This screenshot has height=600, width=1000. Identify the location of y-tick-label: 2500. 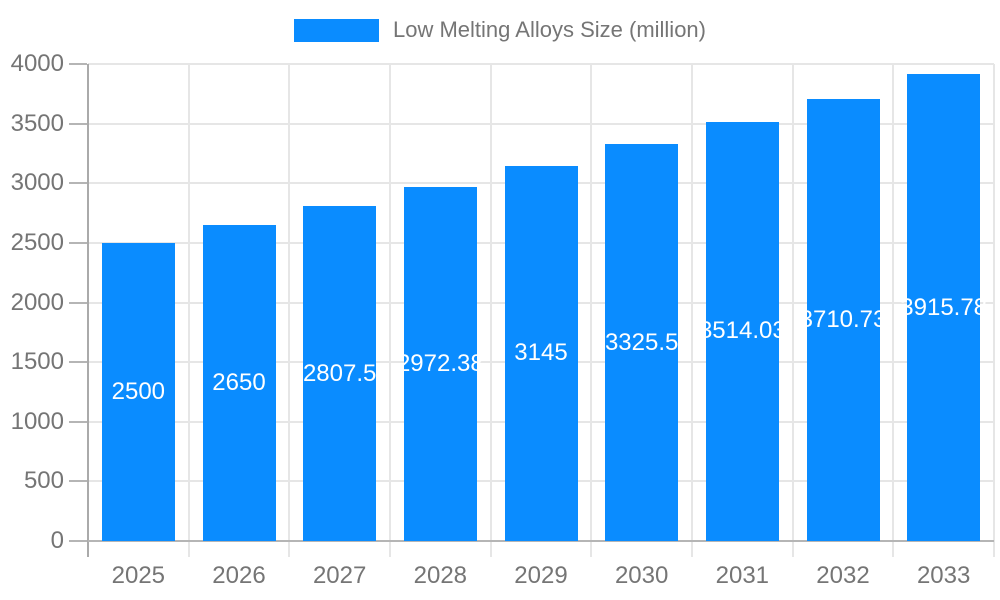
(37, 242).